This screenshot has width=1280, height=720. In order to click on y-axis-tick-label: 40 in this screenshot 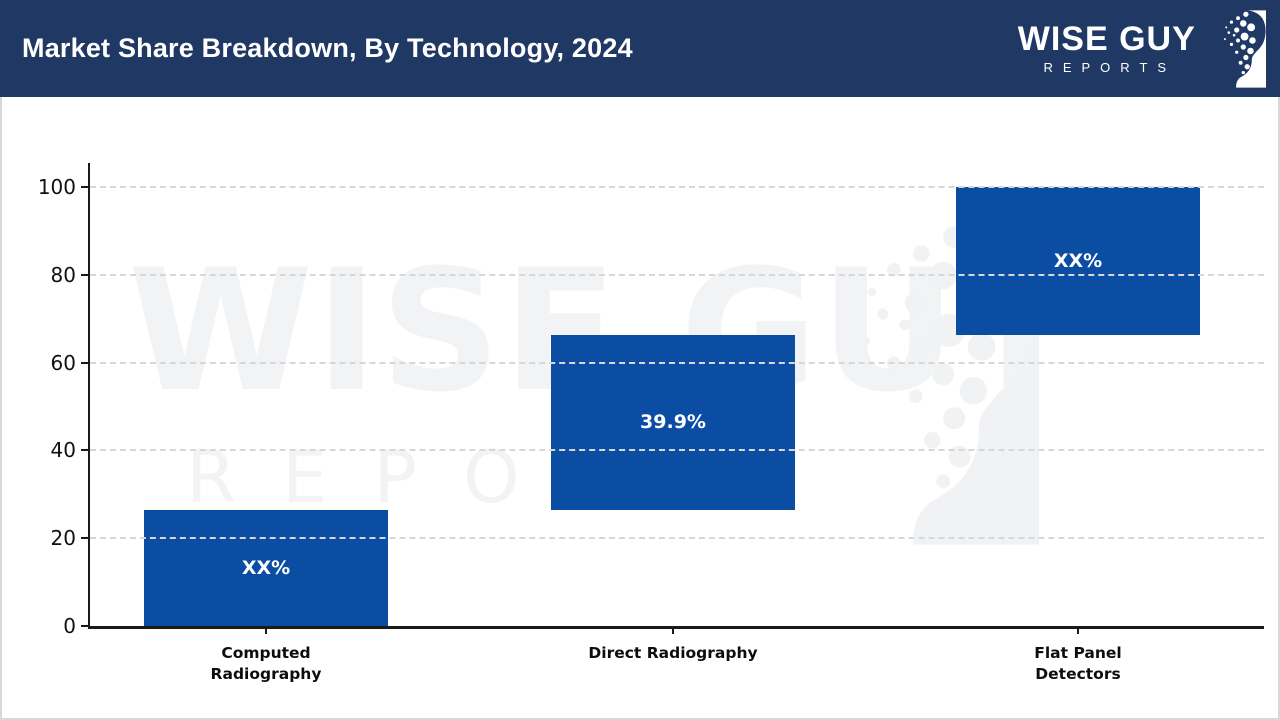, I will do `click(63, 450)`.